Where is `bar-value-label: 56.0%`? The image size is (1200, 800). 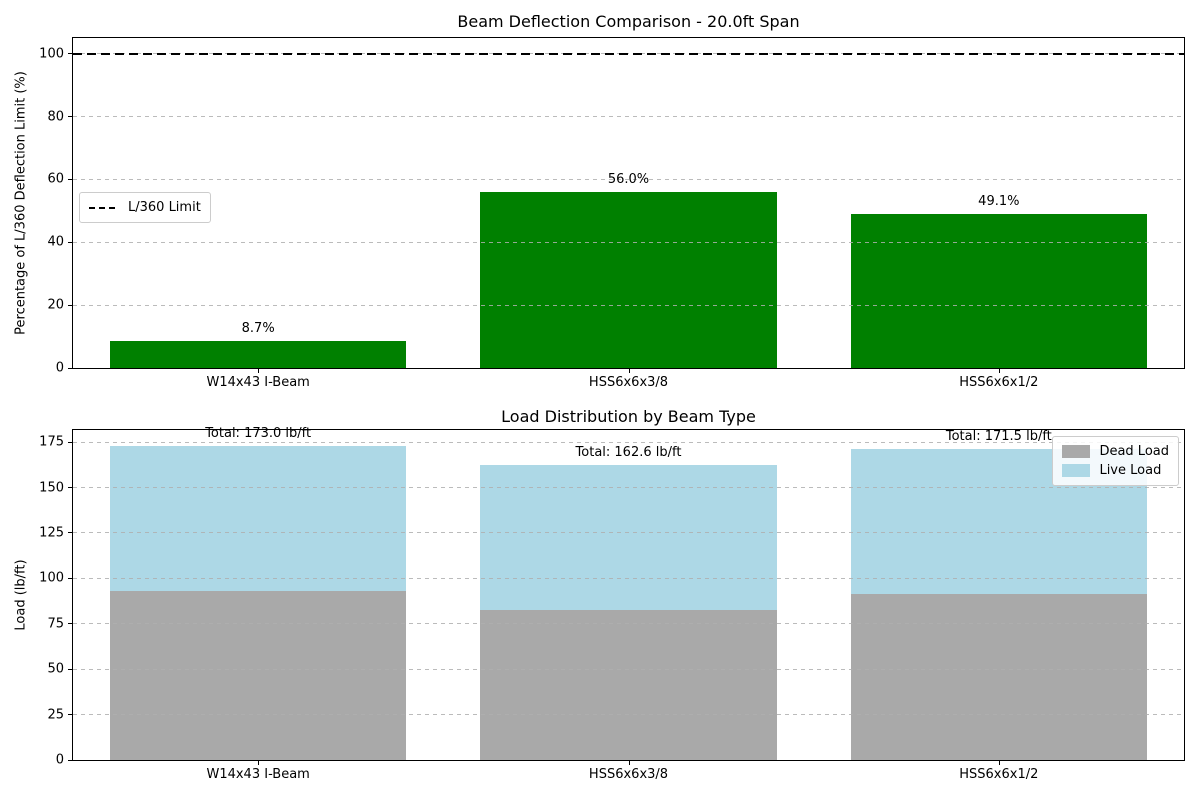
bar-value-label: 56.0% is located at coordinates (628, 179).